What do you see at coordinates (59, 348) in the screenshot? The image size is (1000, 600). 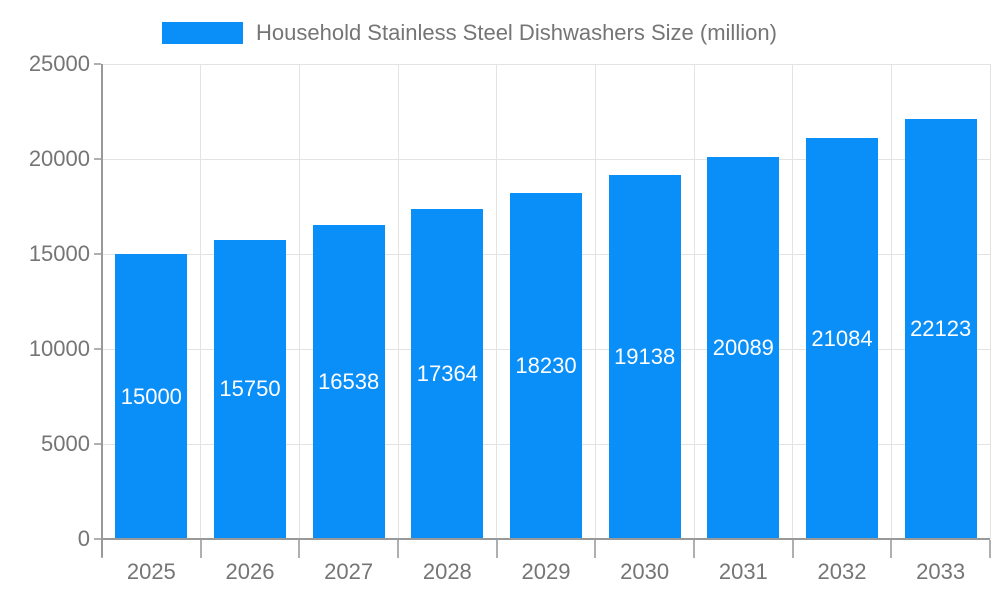 I see `y-tick-label: 10000` at bounding box center [59, 348].